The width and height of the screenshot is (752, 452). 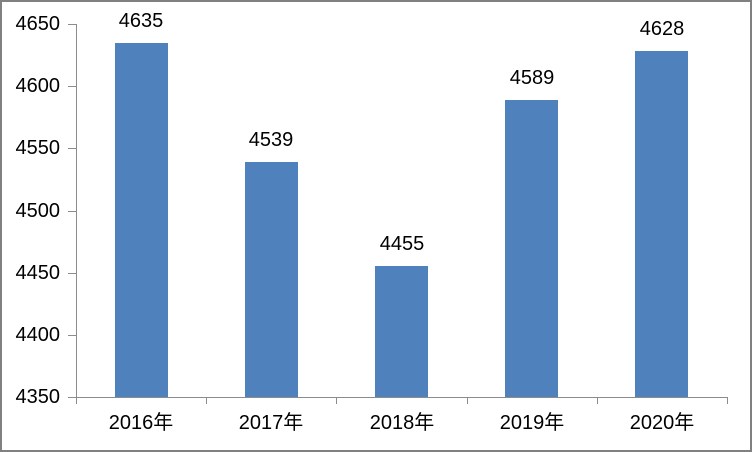 I want to click on x-axis-label: 2017年, so click(x=271, y=423).